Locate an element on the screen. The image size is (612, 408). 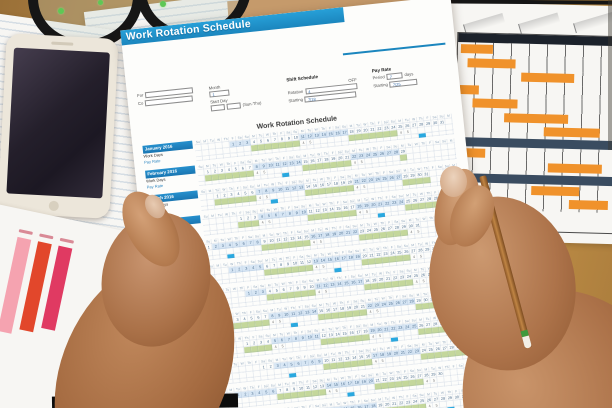
smartphone is located at coordinates (59, 126).